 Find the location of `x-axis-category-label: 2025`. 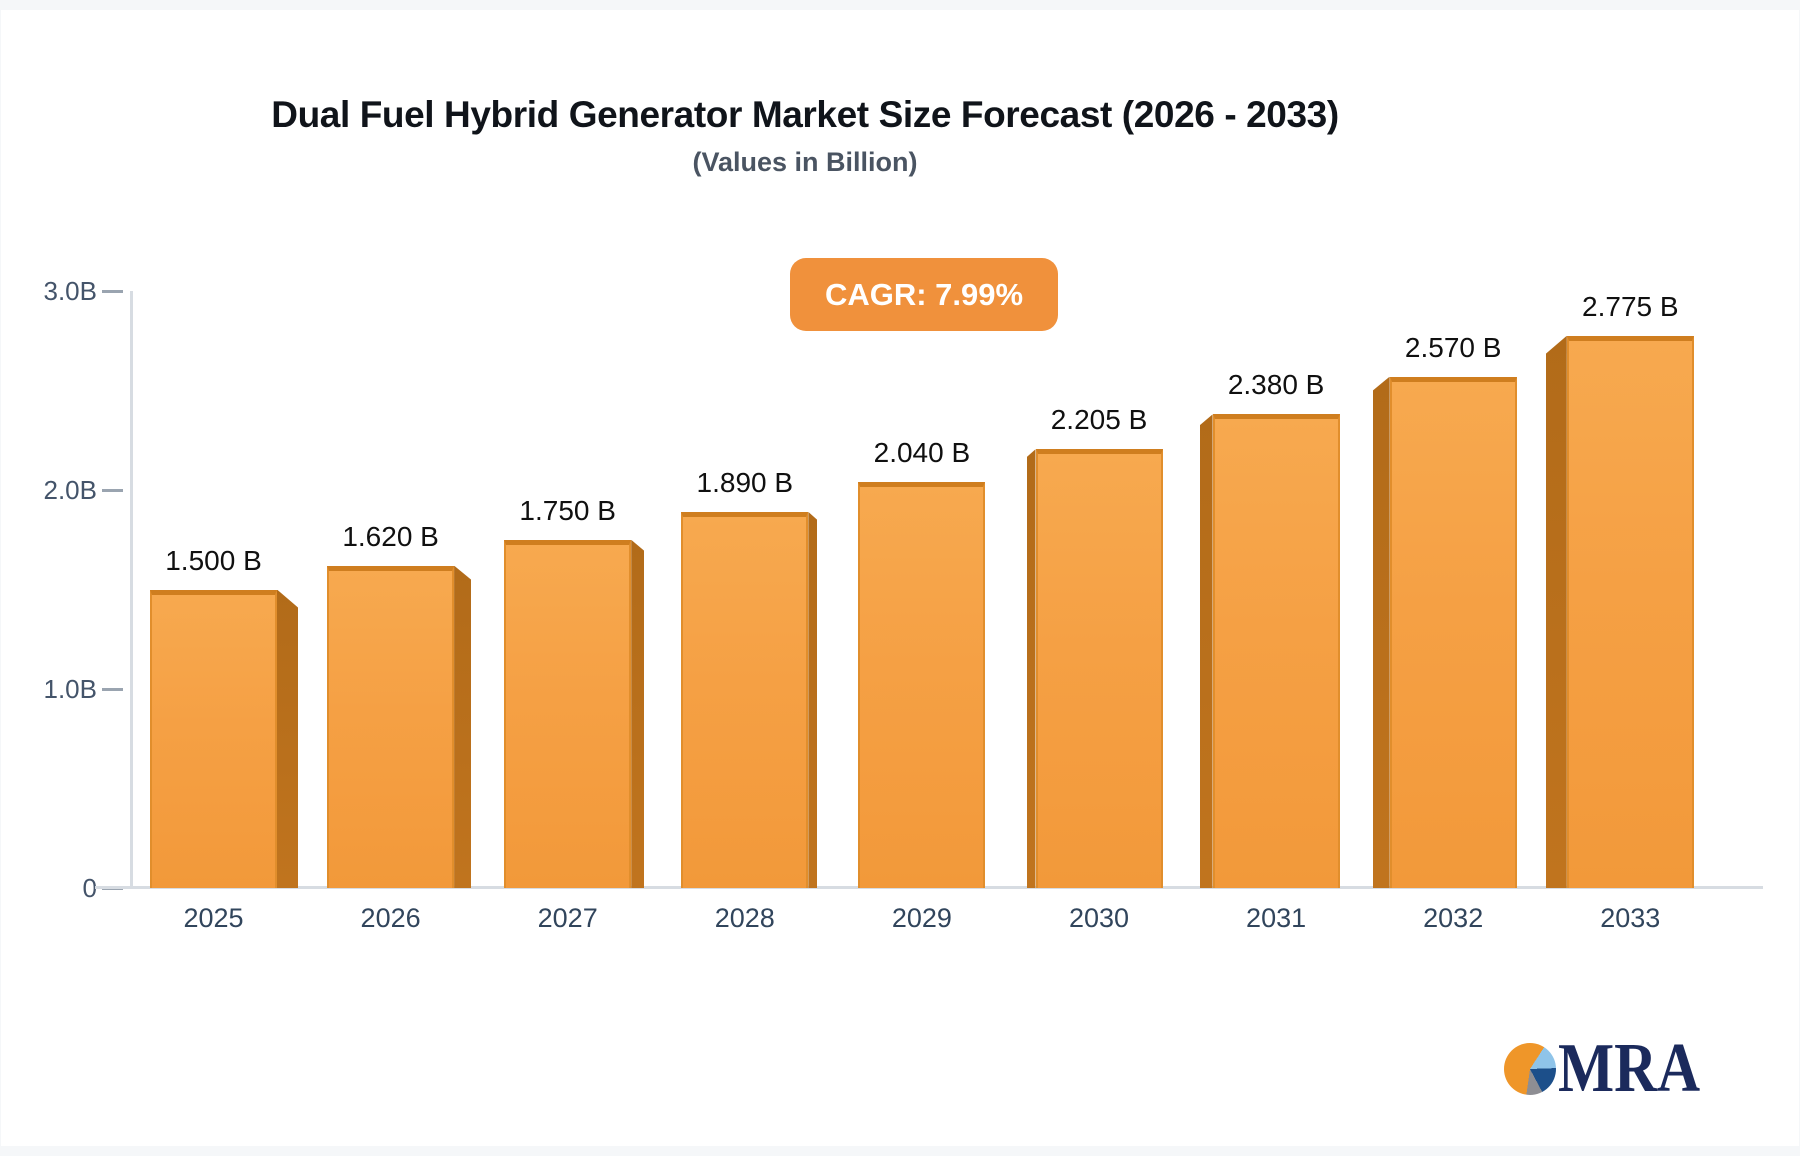

x-axis-category-label: 2025 is located at coordinates (213, 918).